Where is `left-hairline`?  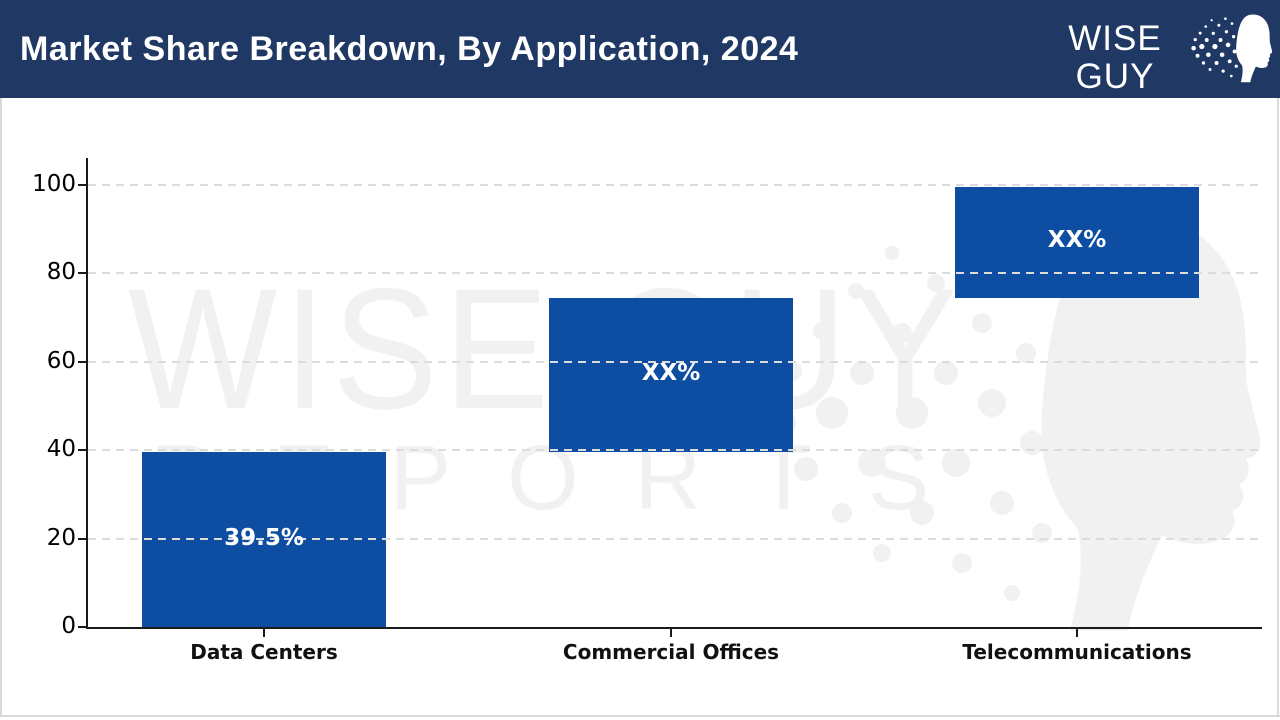 left-hairline is located at coordinates (1, 407).